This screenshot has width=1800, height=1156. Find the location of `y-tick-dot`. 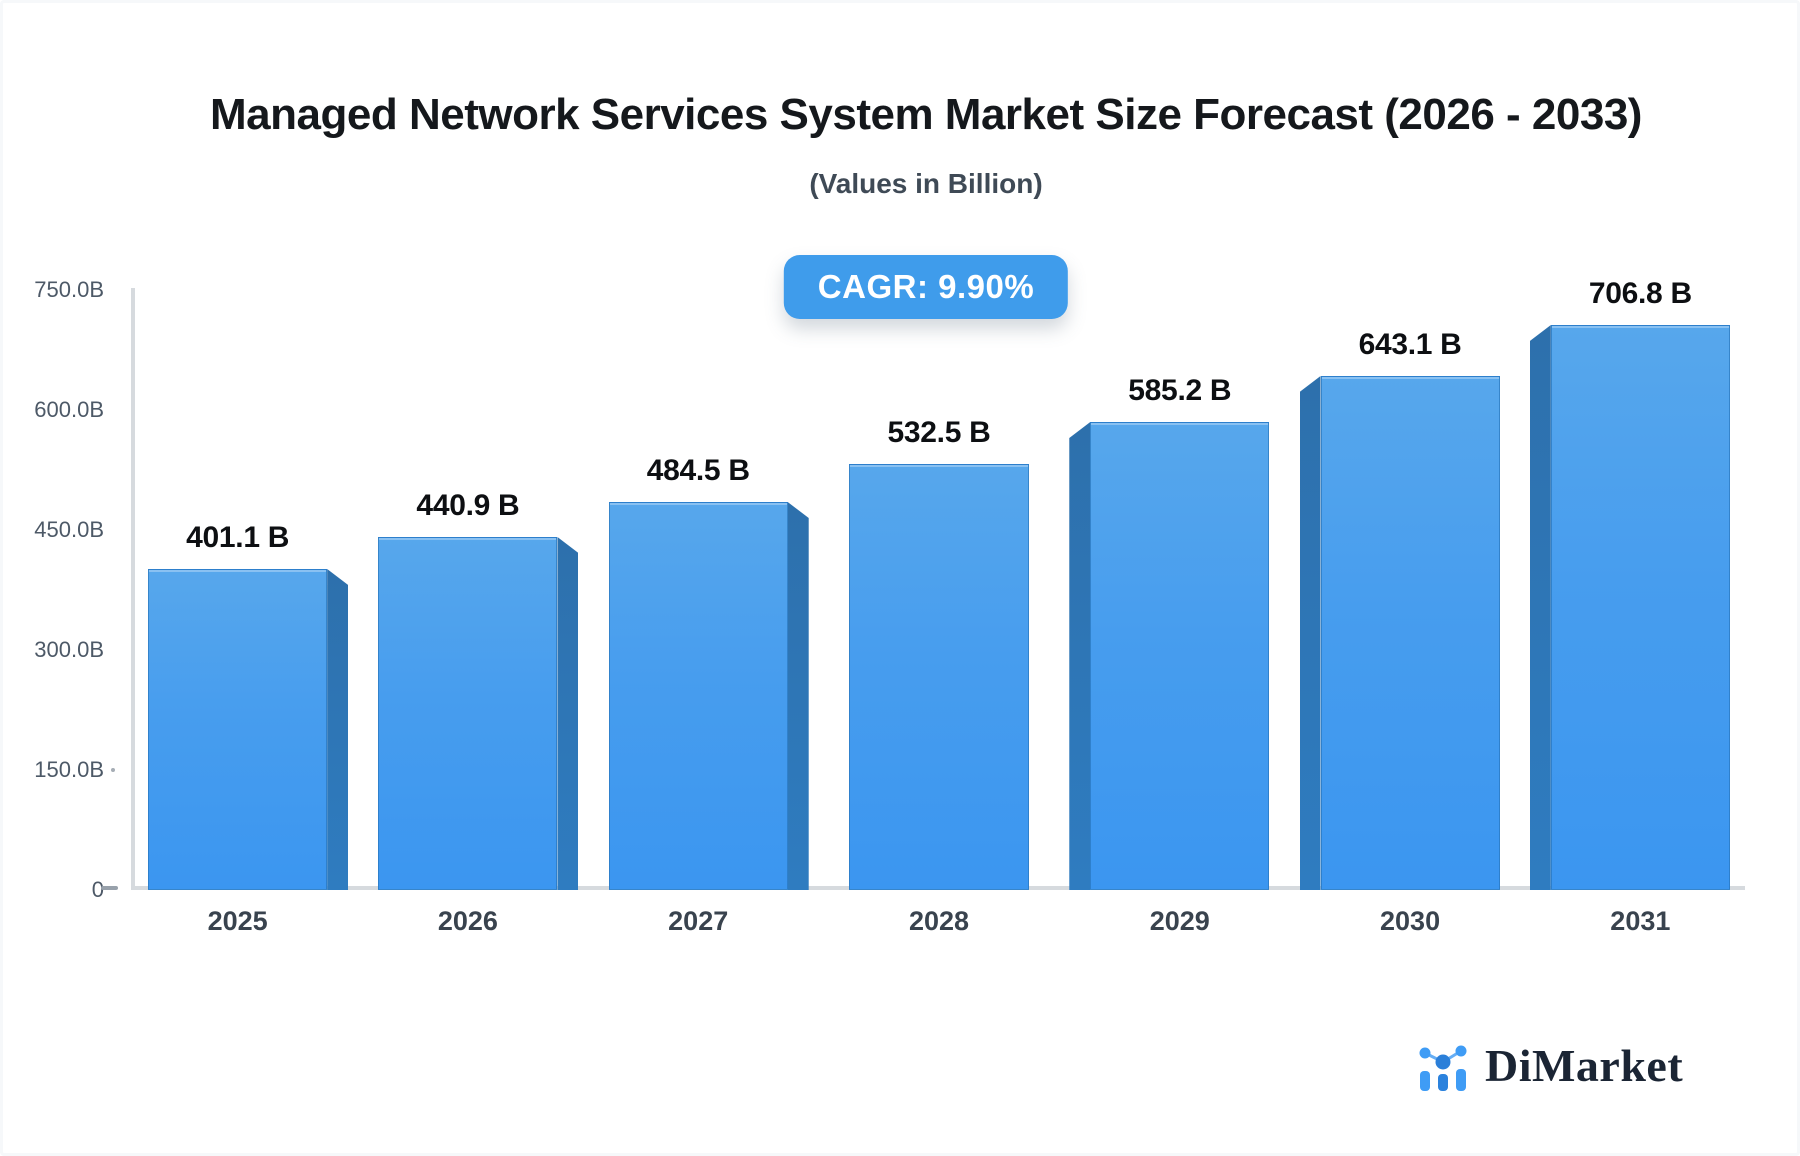

y-tick-dot is located at coordinates (113, 770).